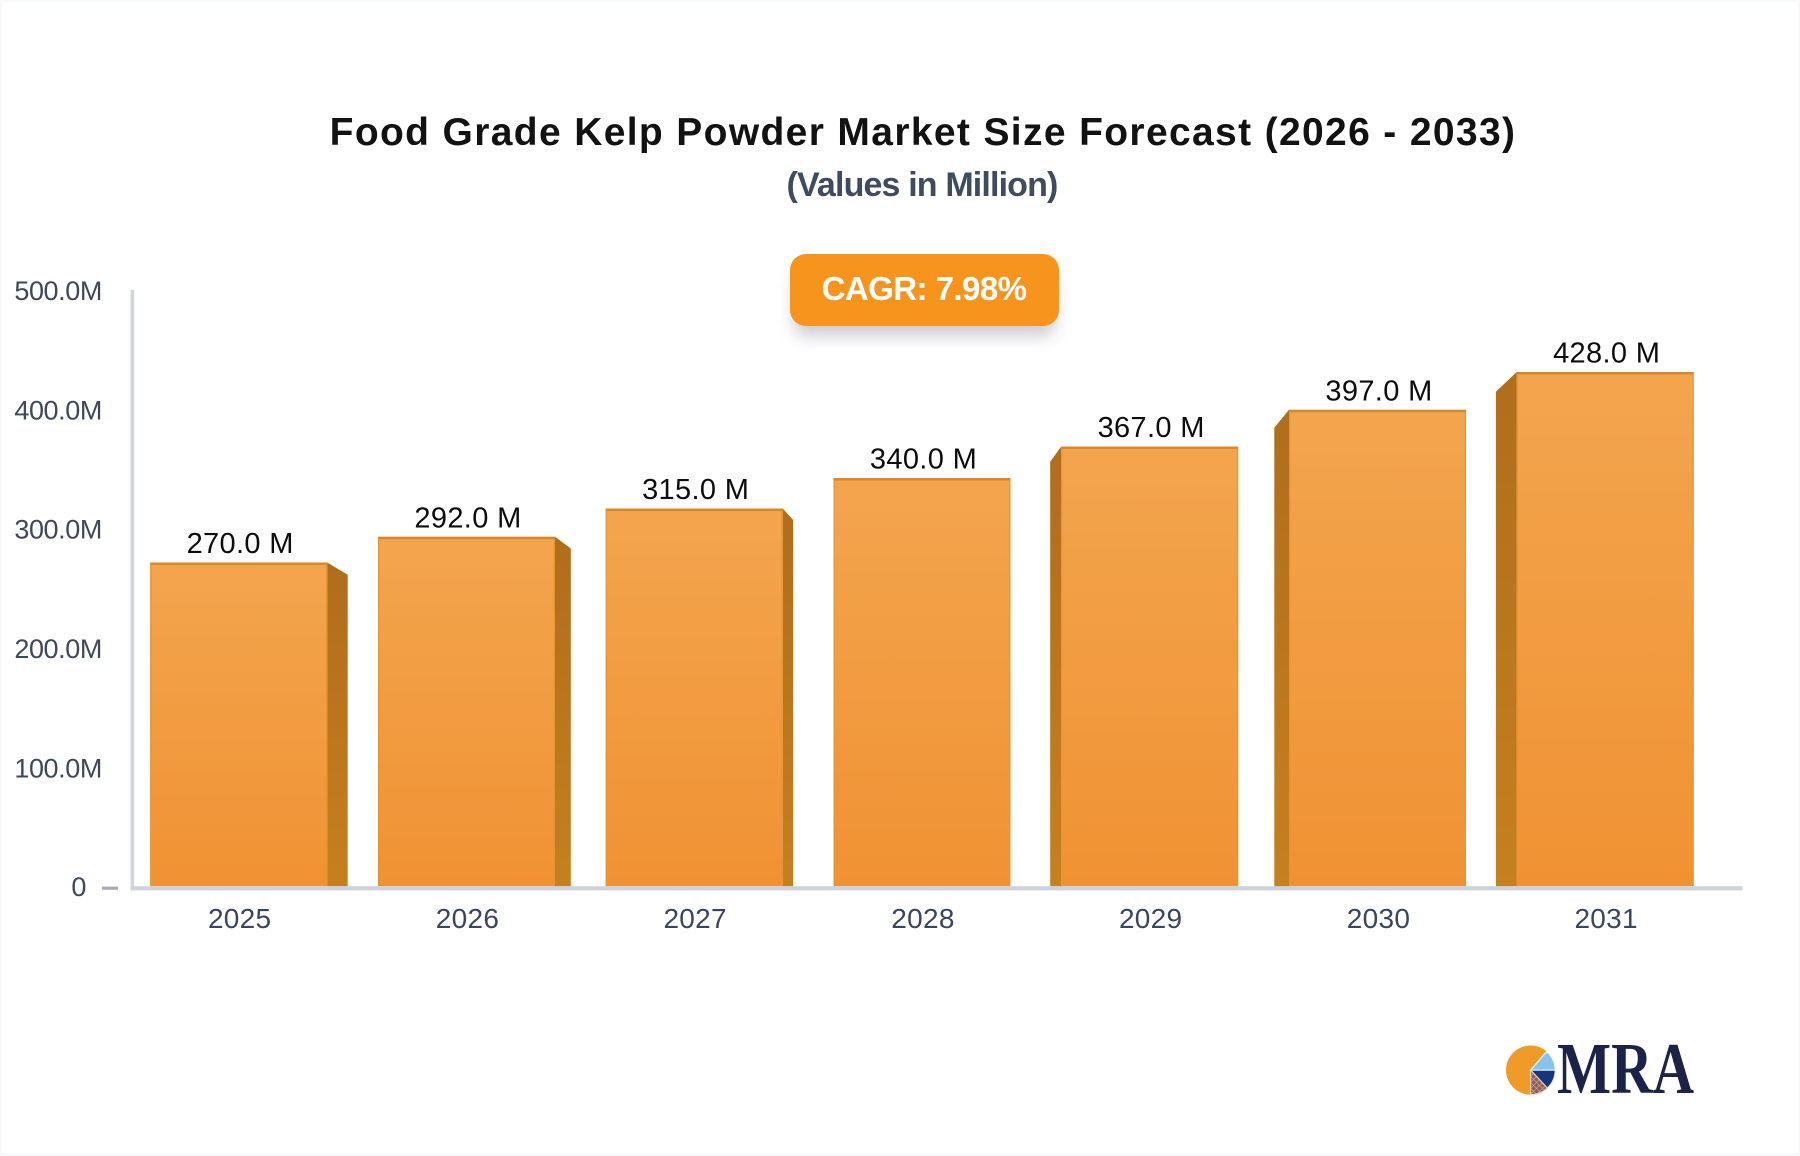  Describe the element at coordinates (58, 768) in the screenshot. I see `svg-text: 100.0M` at that location.